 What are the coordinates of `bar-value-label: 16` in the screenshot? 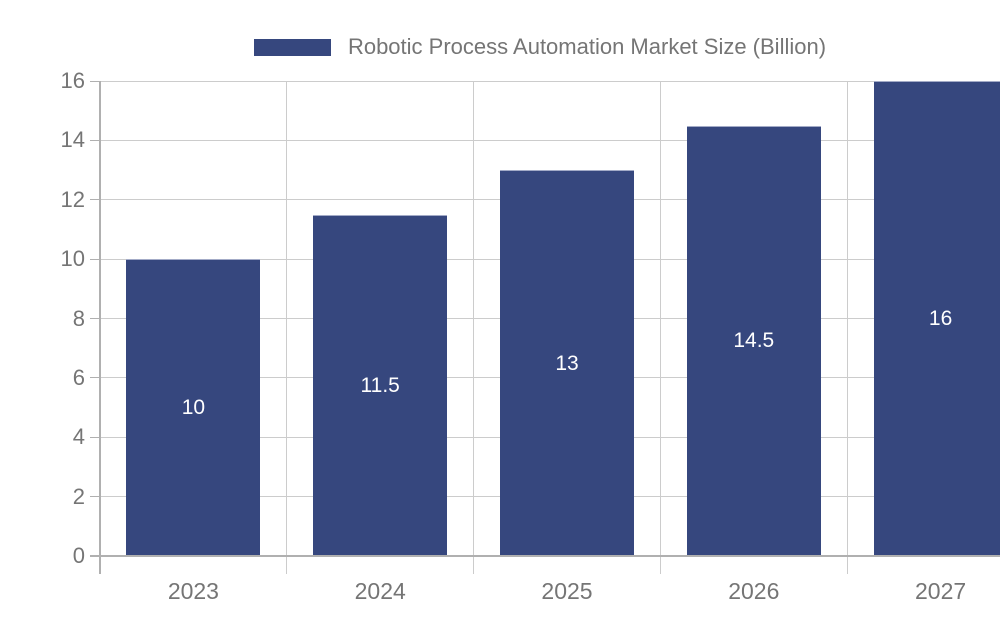 It's located at (940, 318).